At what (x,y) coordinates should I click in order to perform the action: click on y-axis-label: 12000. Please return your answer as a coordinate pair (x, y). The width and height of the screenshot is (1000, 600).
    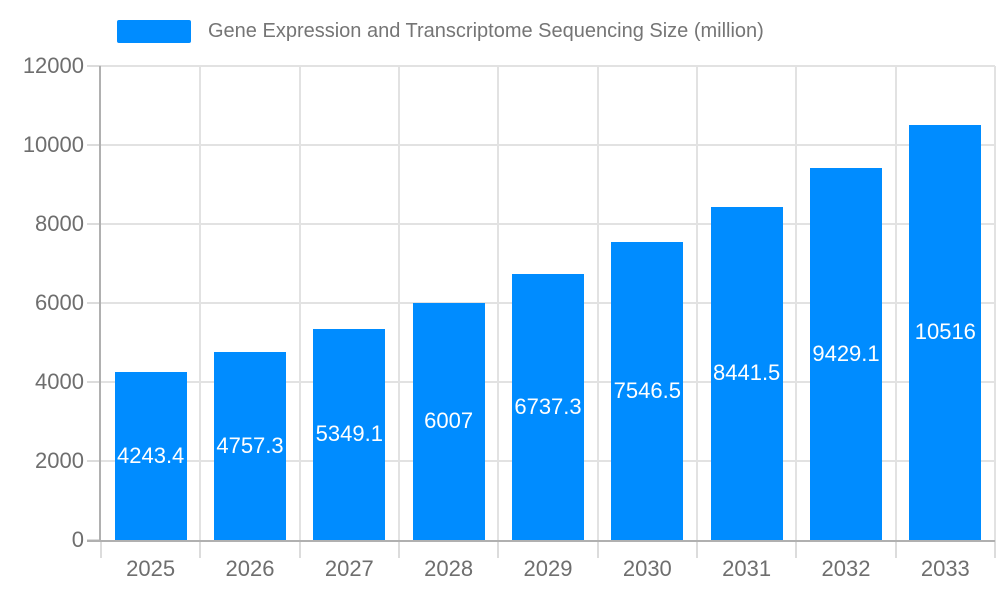
    Looking at the image, I should click on (53, 65).